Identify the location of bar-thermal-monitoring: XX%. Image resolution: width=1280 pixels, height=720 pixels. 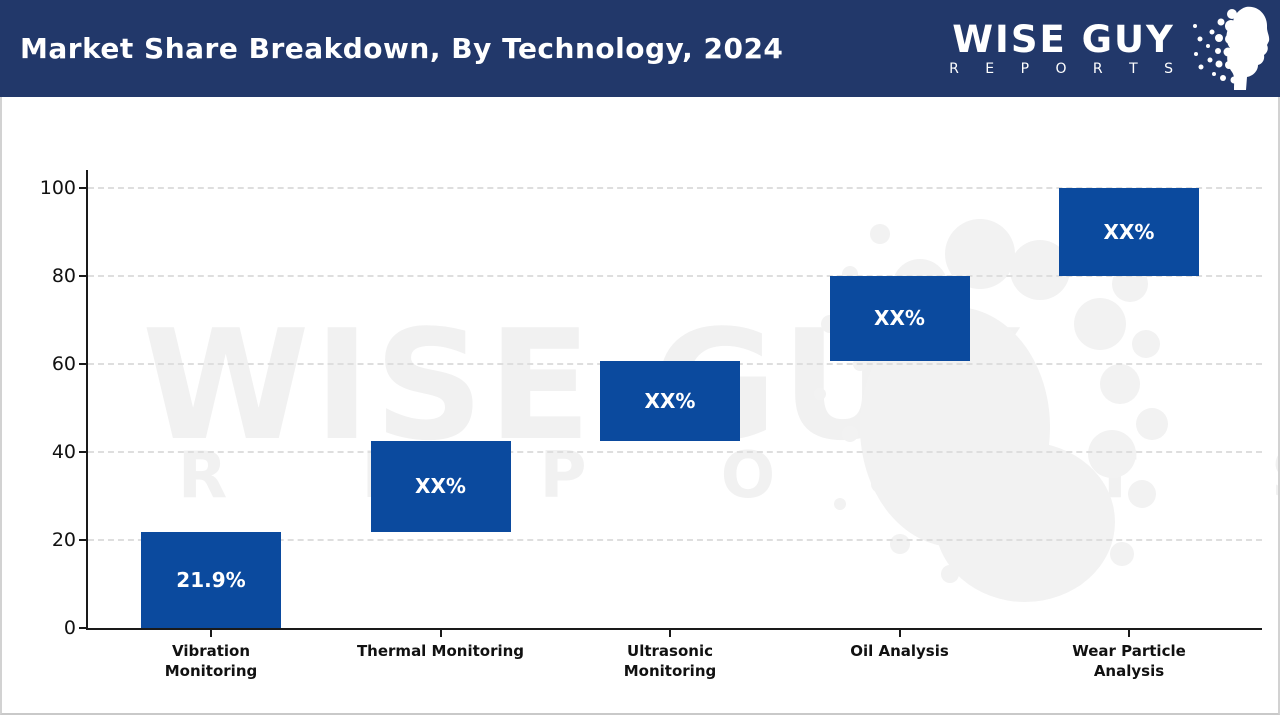
(440, 486).